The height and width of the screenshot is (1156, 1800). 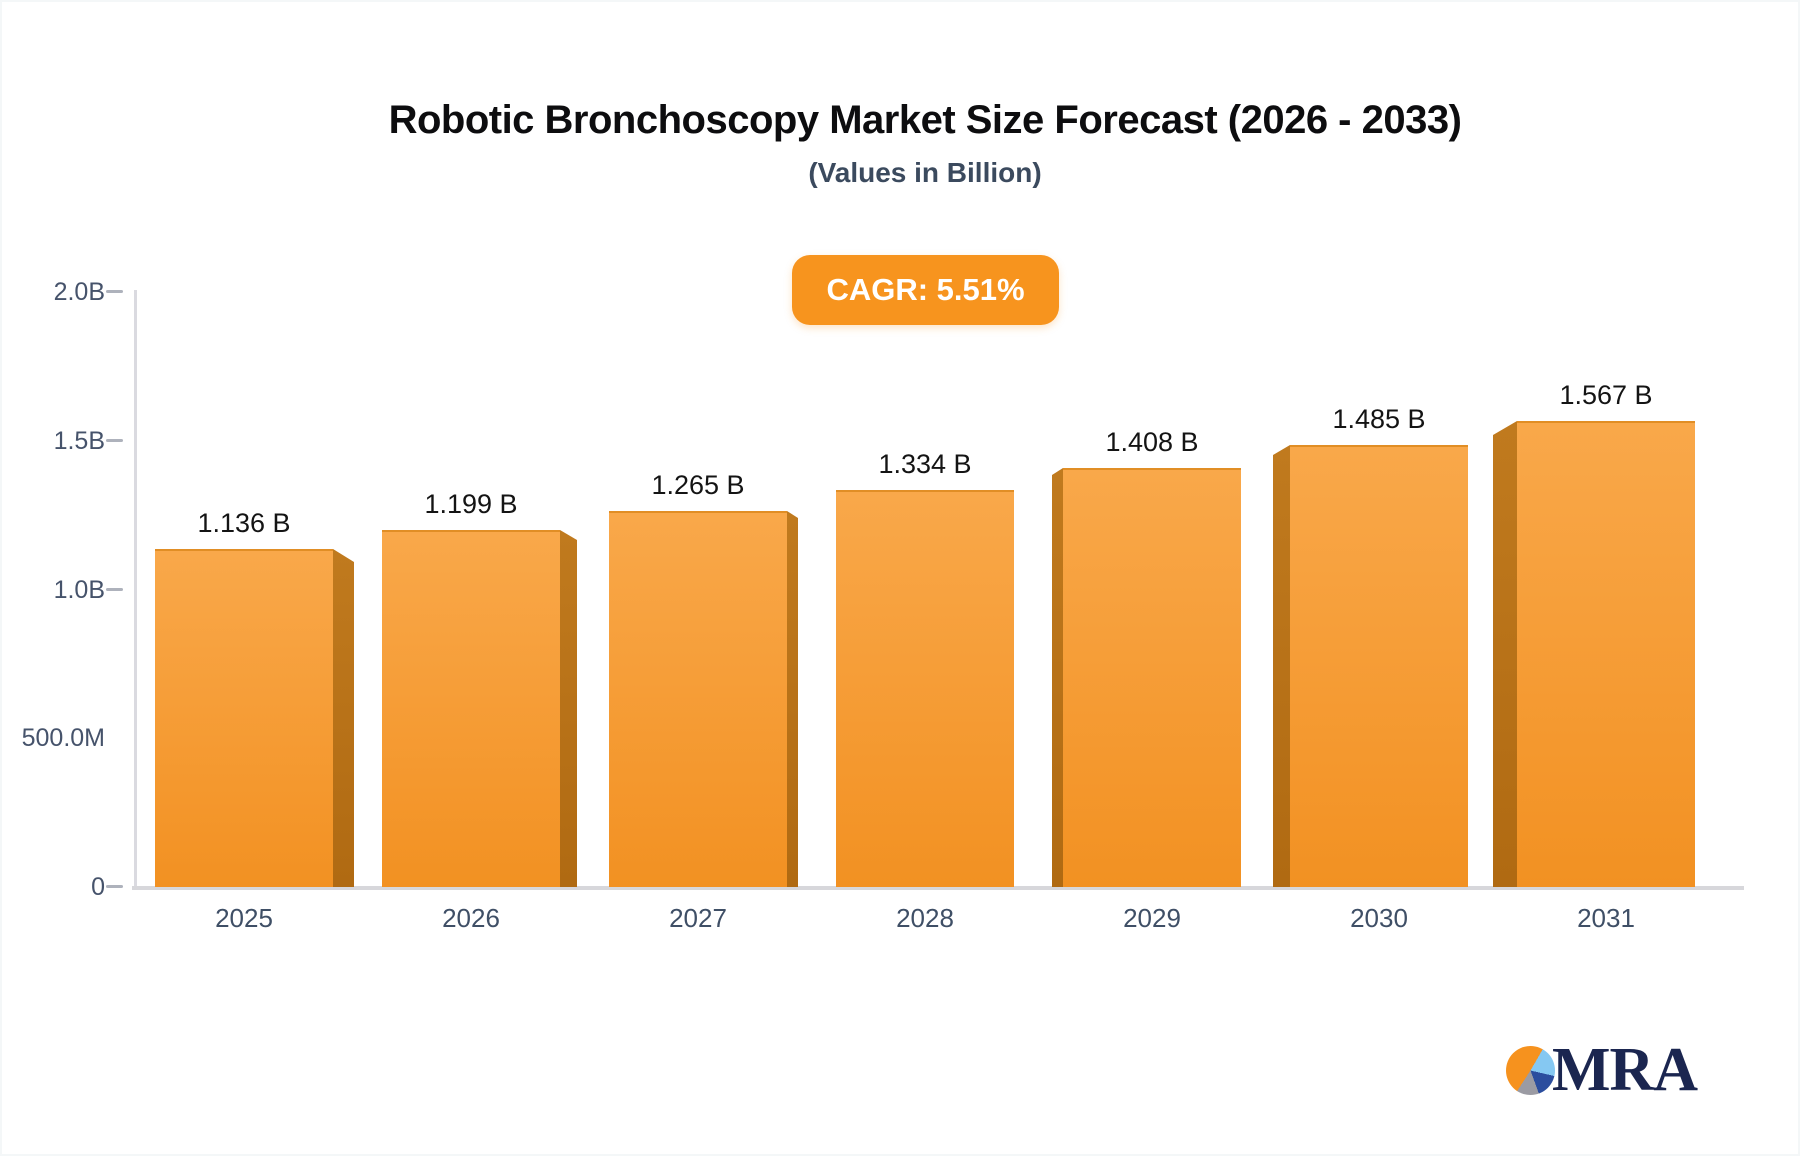 What do you see at coordinates (568, 708) in the screenshot?
I see `bar-side-face-2026` at bounding box center [568, 708].